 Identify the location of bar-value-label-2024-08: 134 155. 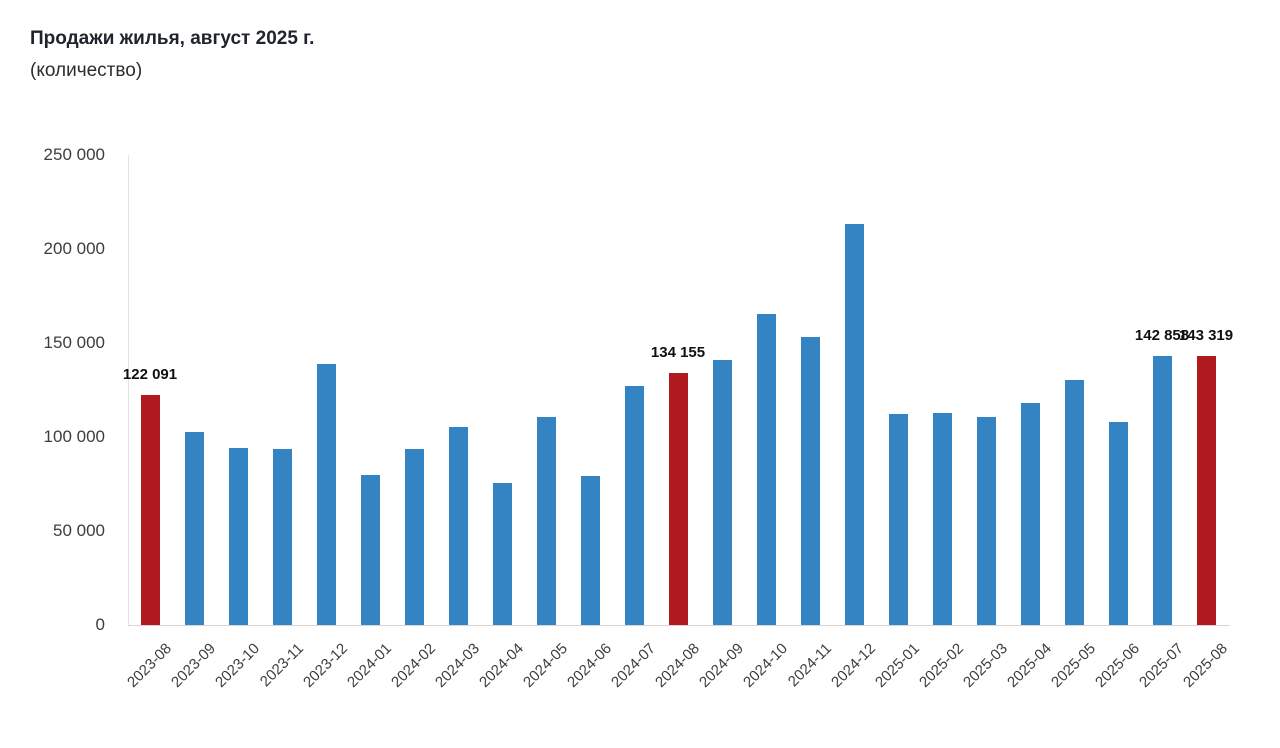
(678, 352).